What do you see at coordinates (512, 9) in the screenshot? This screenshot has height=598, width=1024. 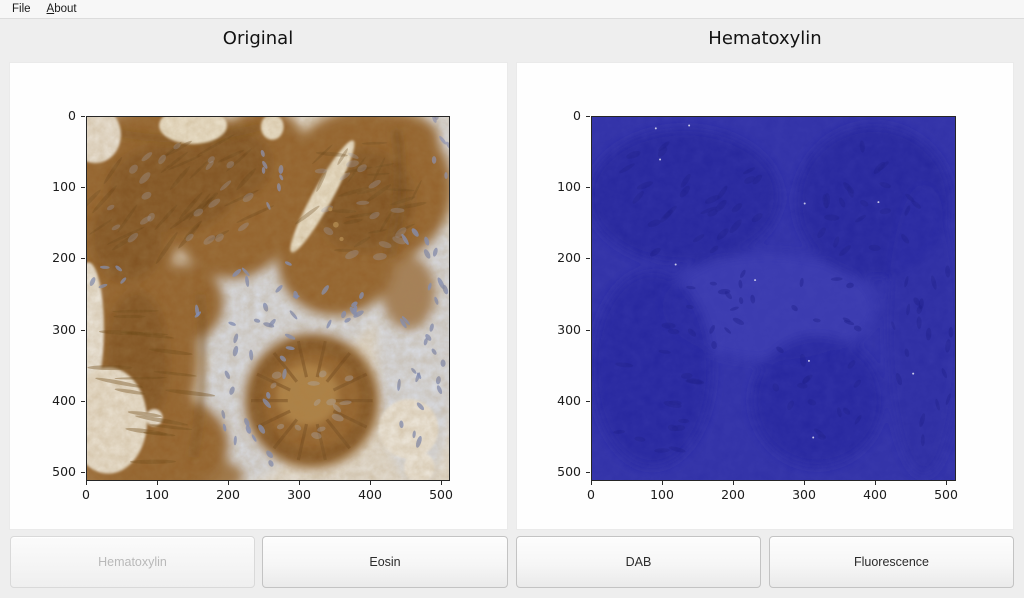 I see `menu-bar: File About` at bounding box center [512, 9].